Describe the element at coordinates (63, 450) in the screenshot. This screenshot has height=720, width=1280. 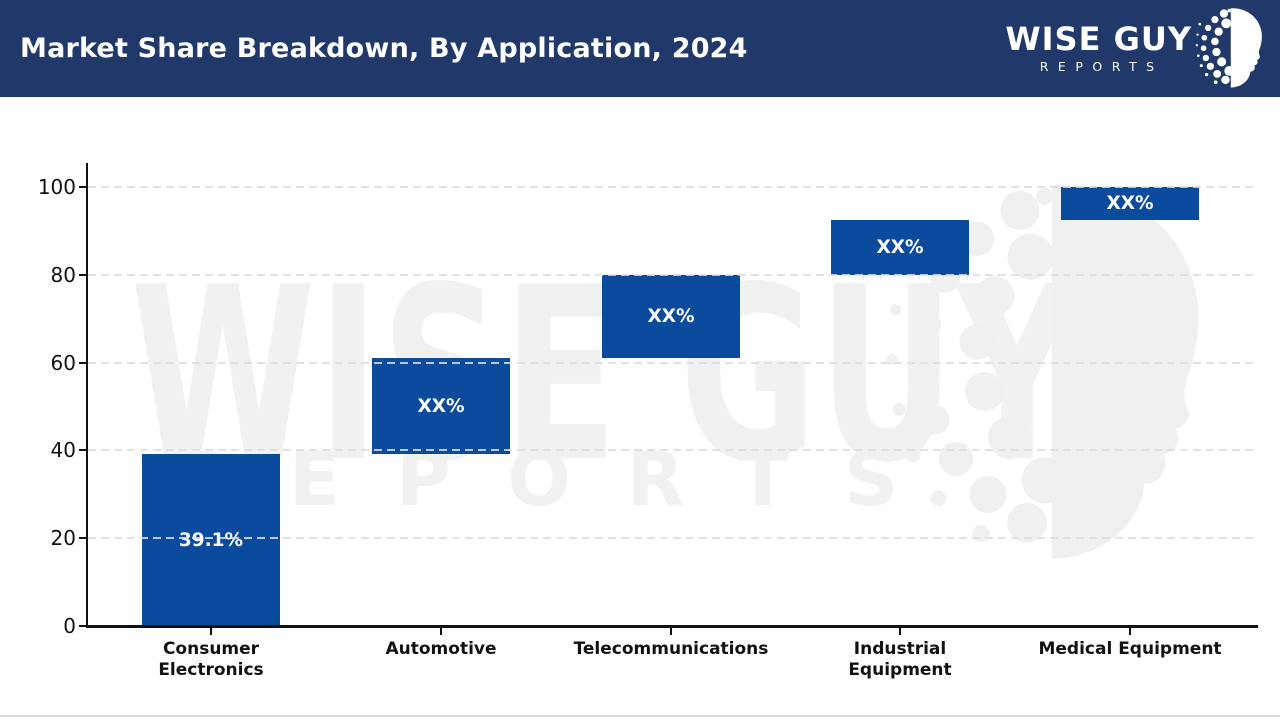
I see `y-tick-label: 40` at that location.